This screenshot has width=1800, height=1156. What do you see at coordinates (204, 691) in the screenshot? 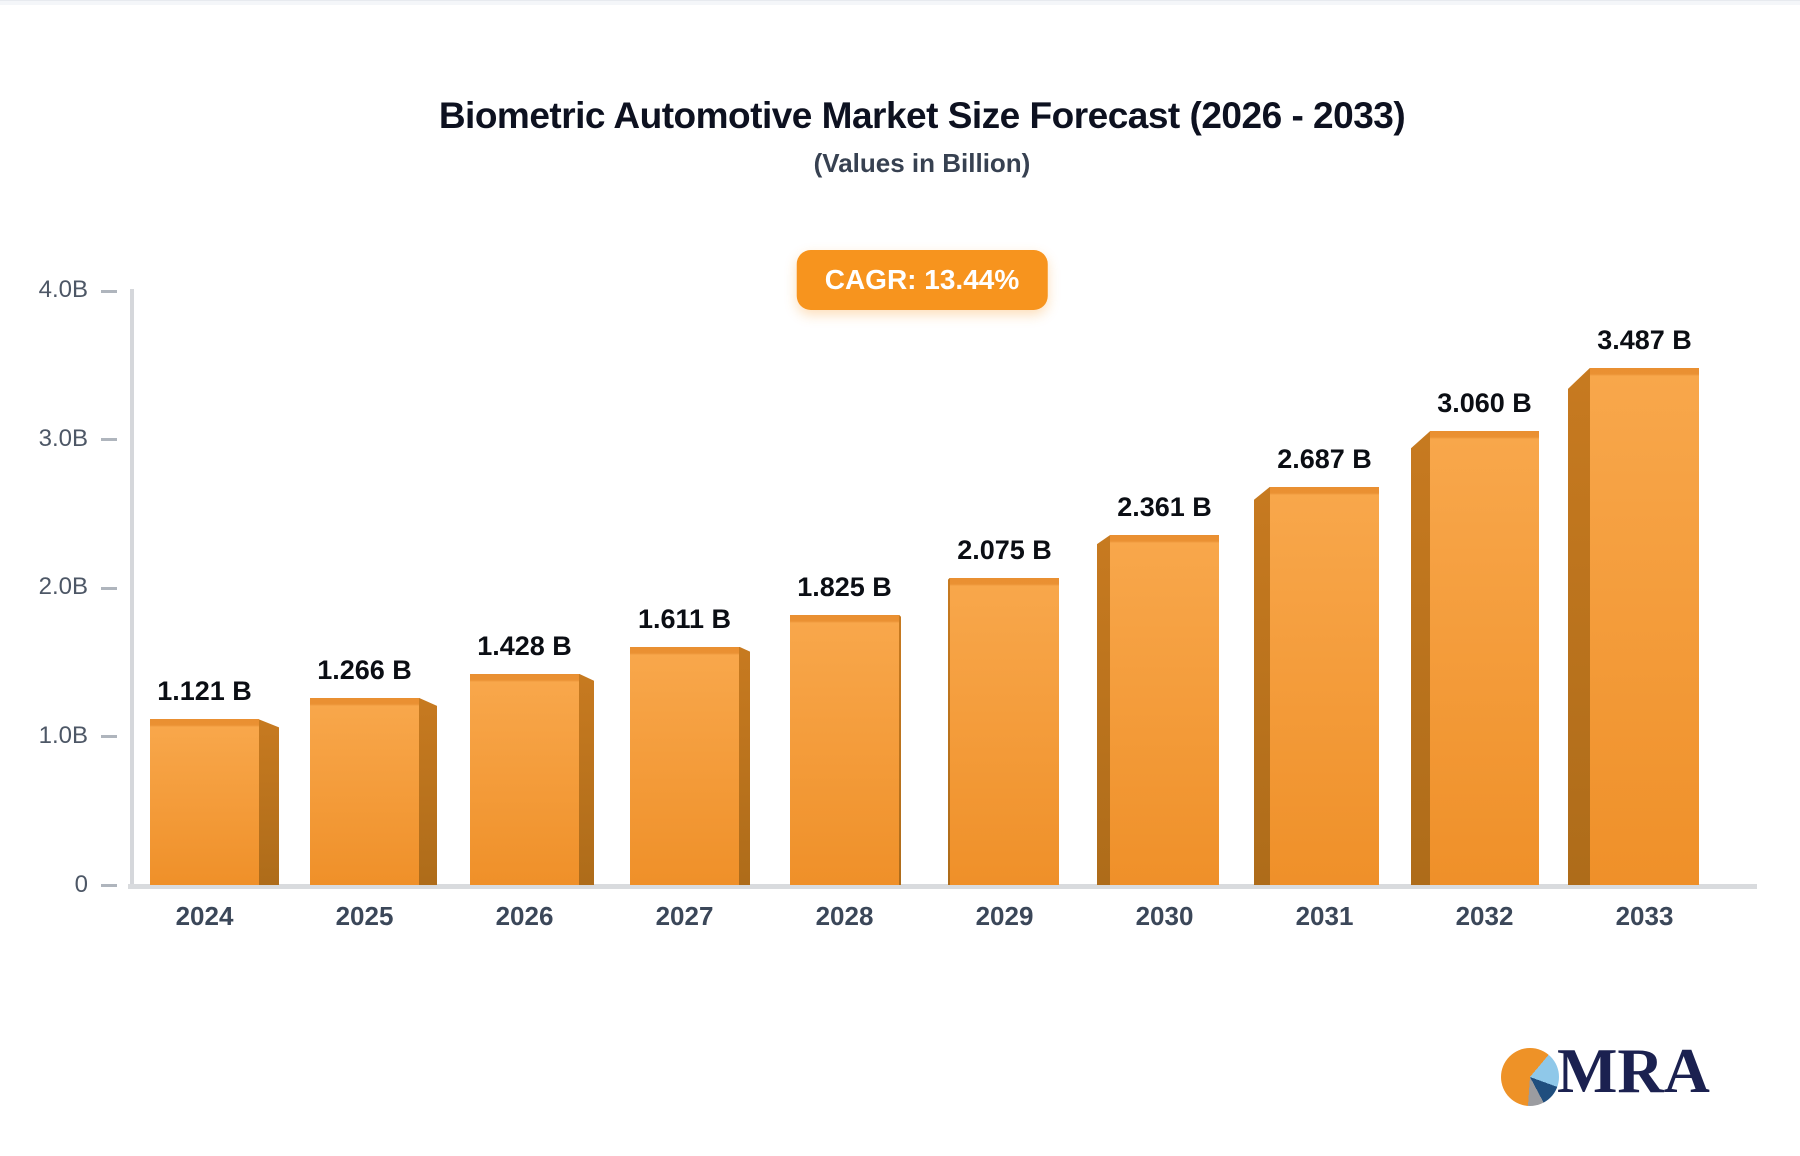
I see `bar-value-label: 1.121 B` at bounding box center [204, 691].